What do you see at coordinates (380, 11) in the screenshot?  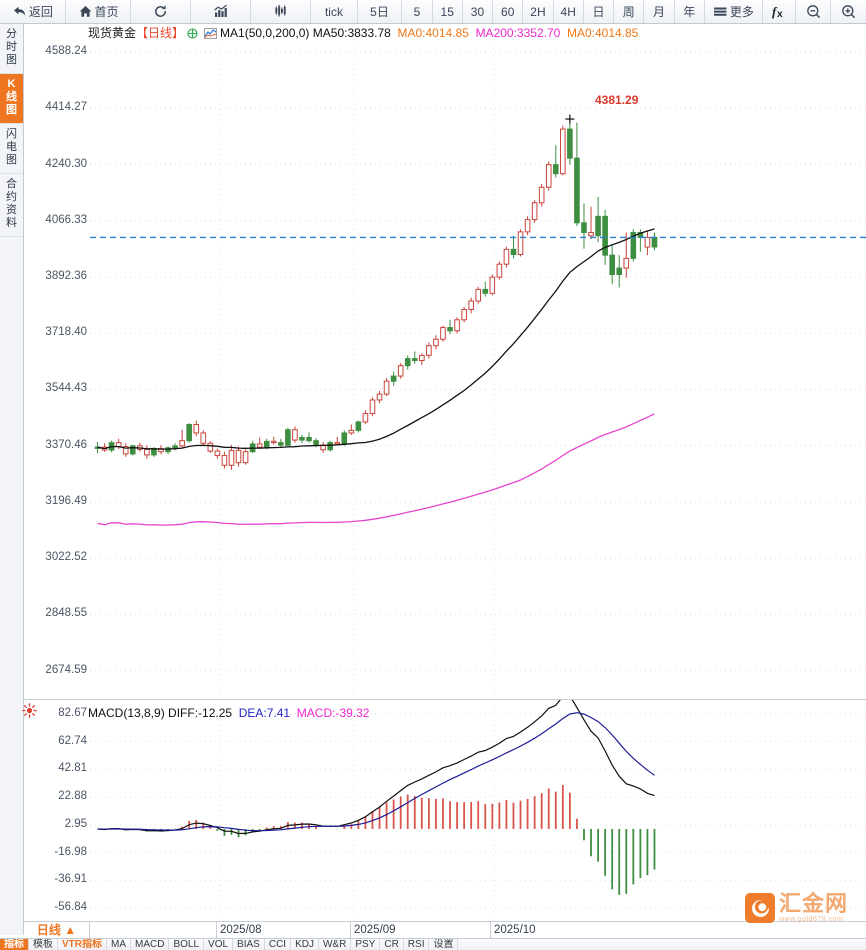 I see `period-5d-button: 5日` at bounding box center [380, 11].